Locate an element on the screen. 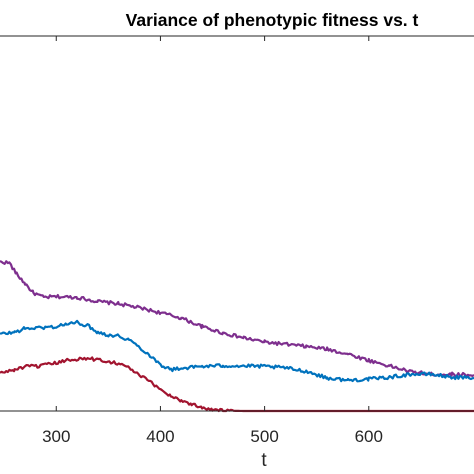 The image size is (474, 474). x-tick-label: 500 is located at coordinates (264, 436).